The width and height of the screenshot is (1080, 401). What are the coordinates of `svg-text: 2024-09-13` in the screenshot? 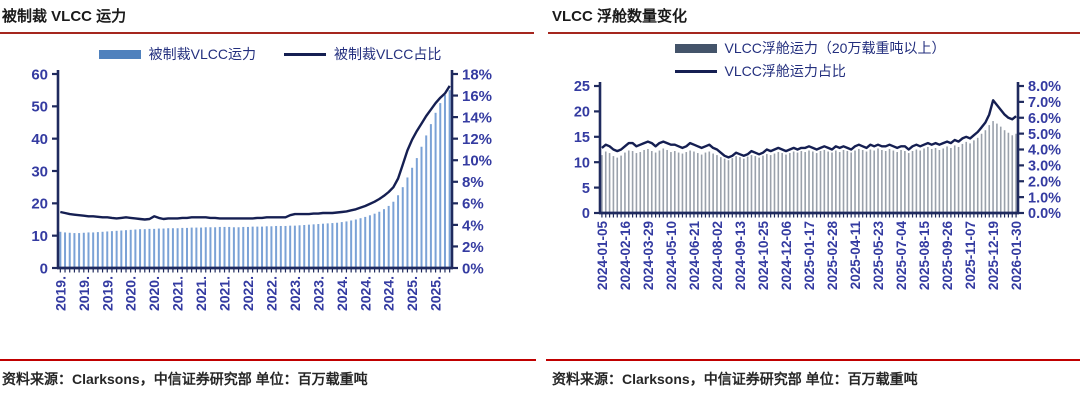 It's located at (740, 256).